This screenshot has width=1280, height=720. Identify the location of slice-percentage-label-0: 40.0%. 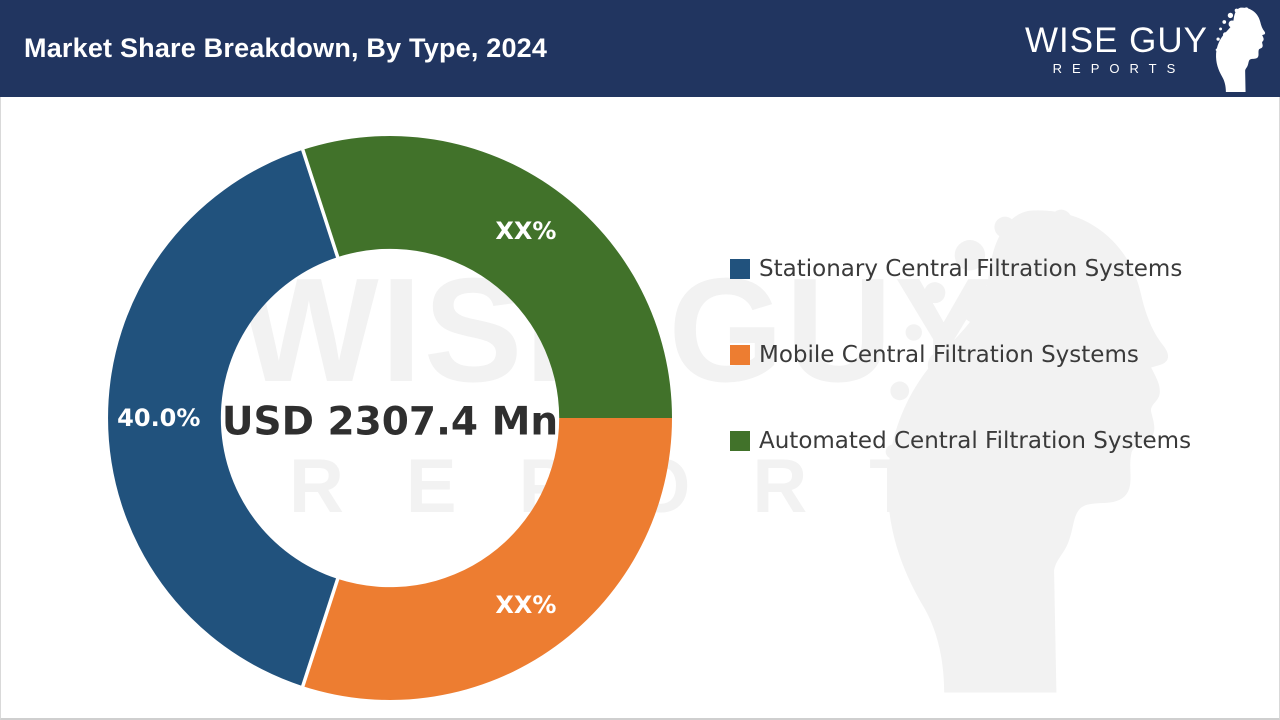
(159, 418).